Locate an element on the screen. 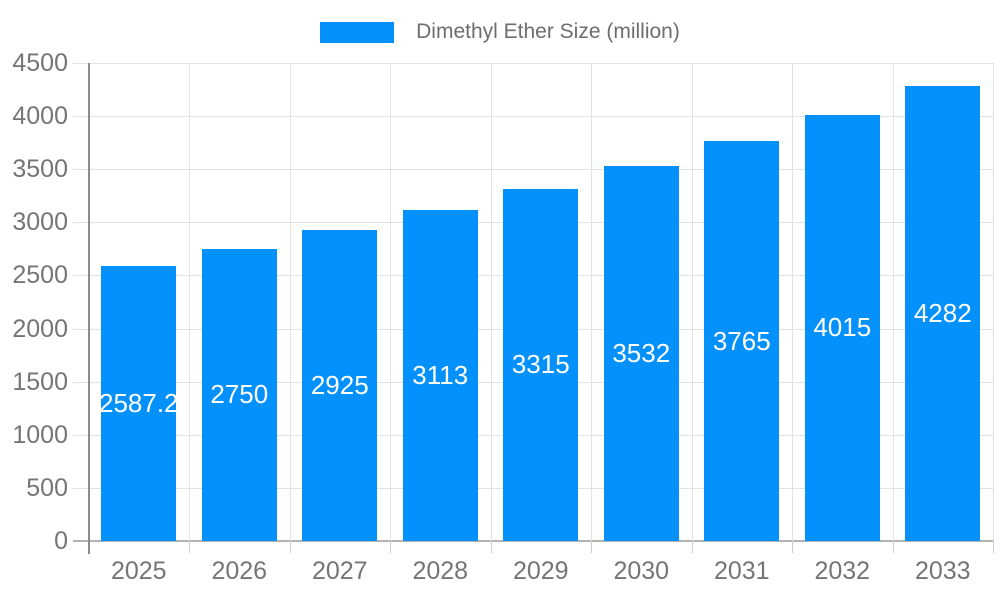  x-tick-label: 2033 is located at coordinates (942, 571).